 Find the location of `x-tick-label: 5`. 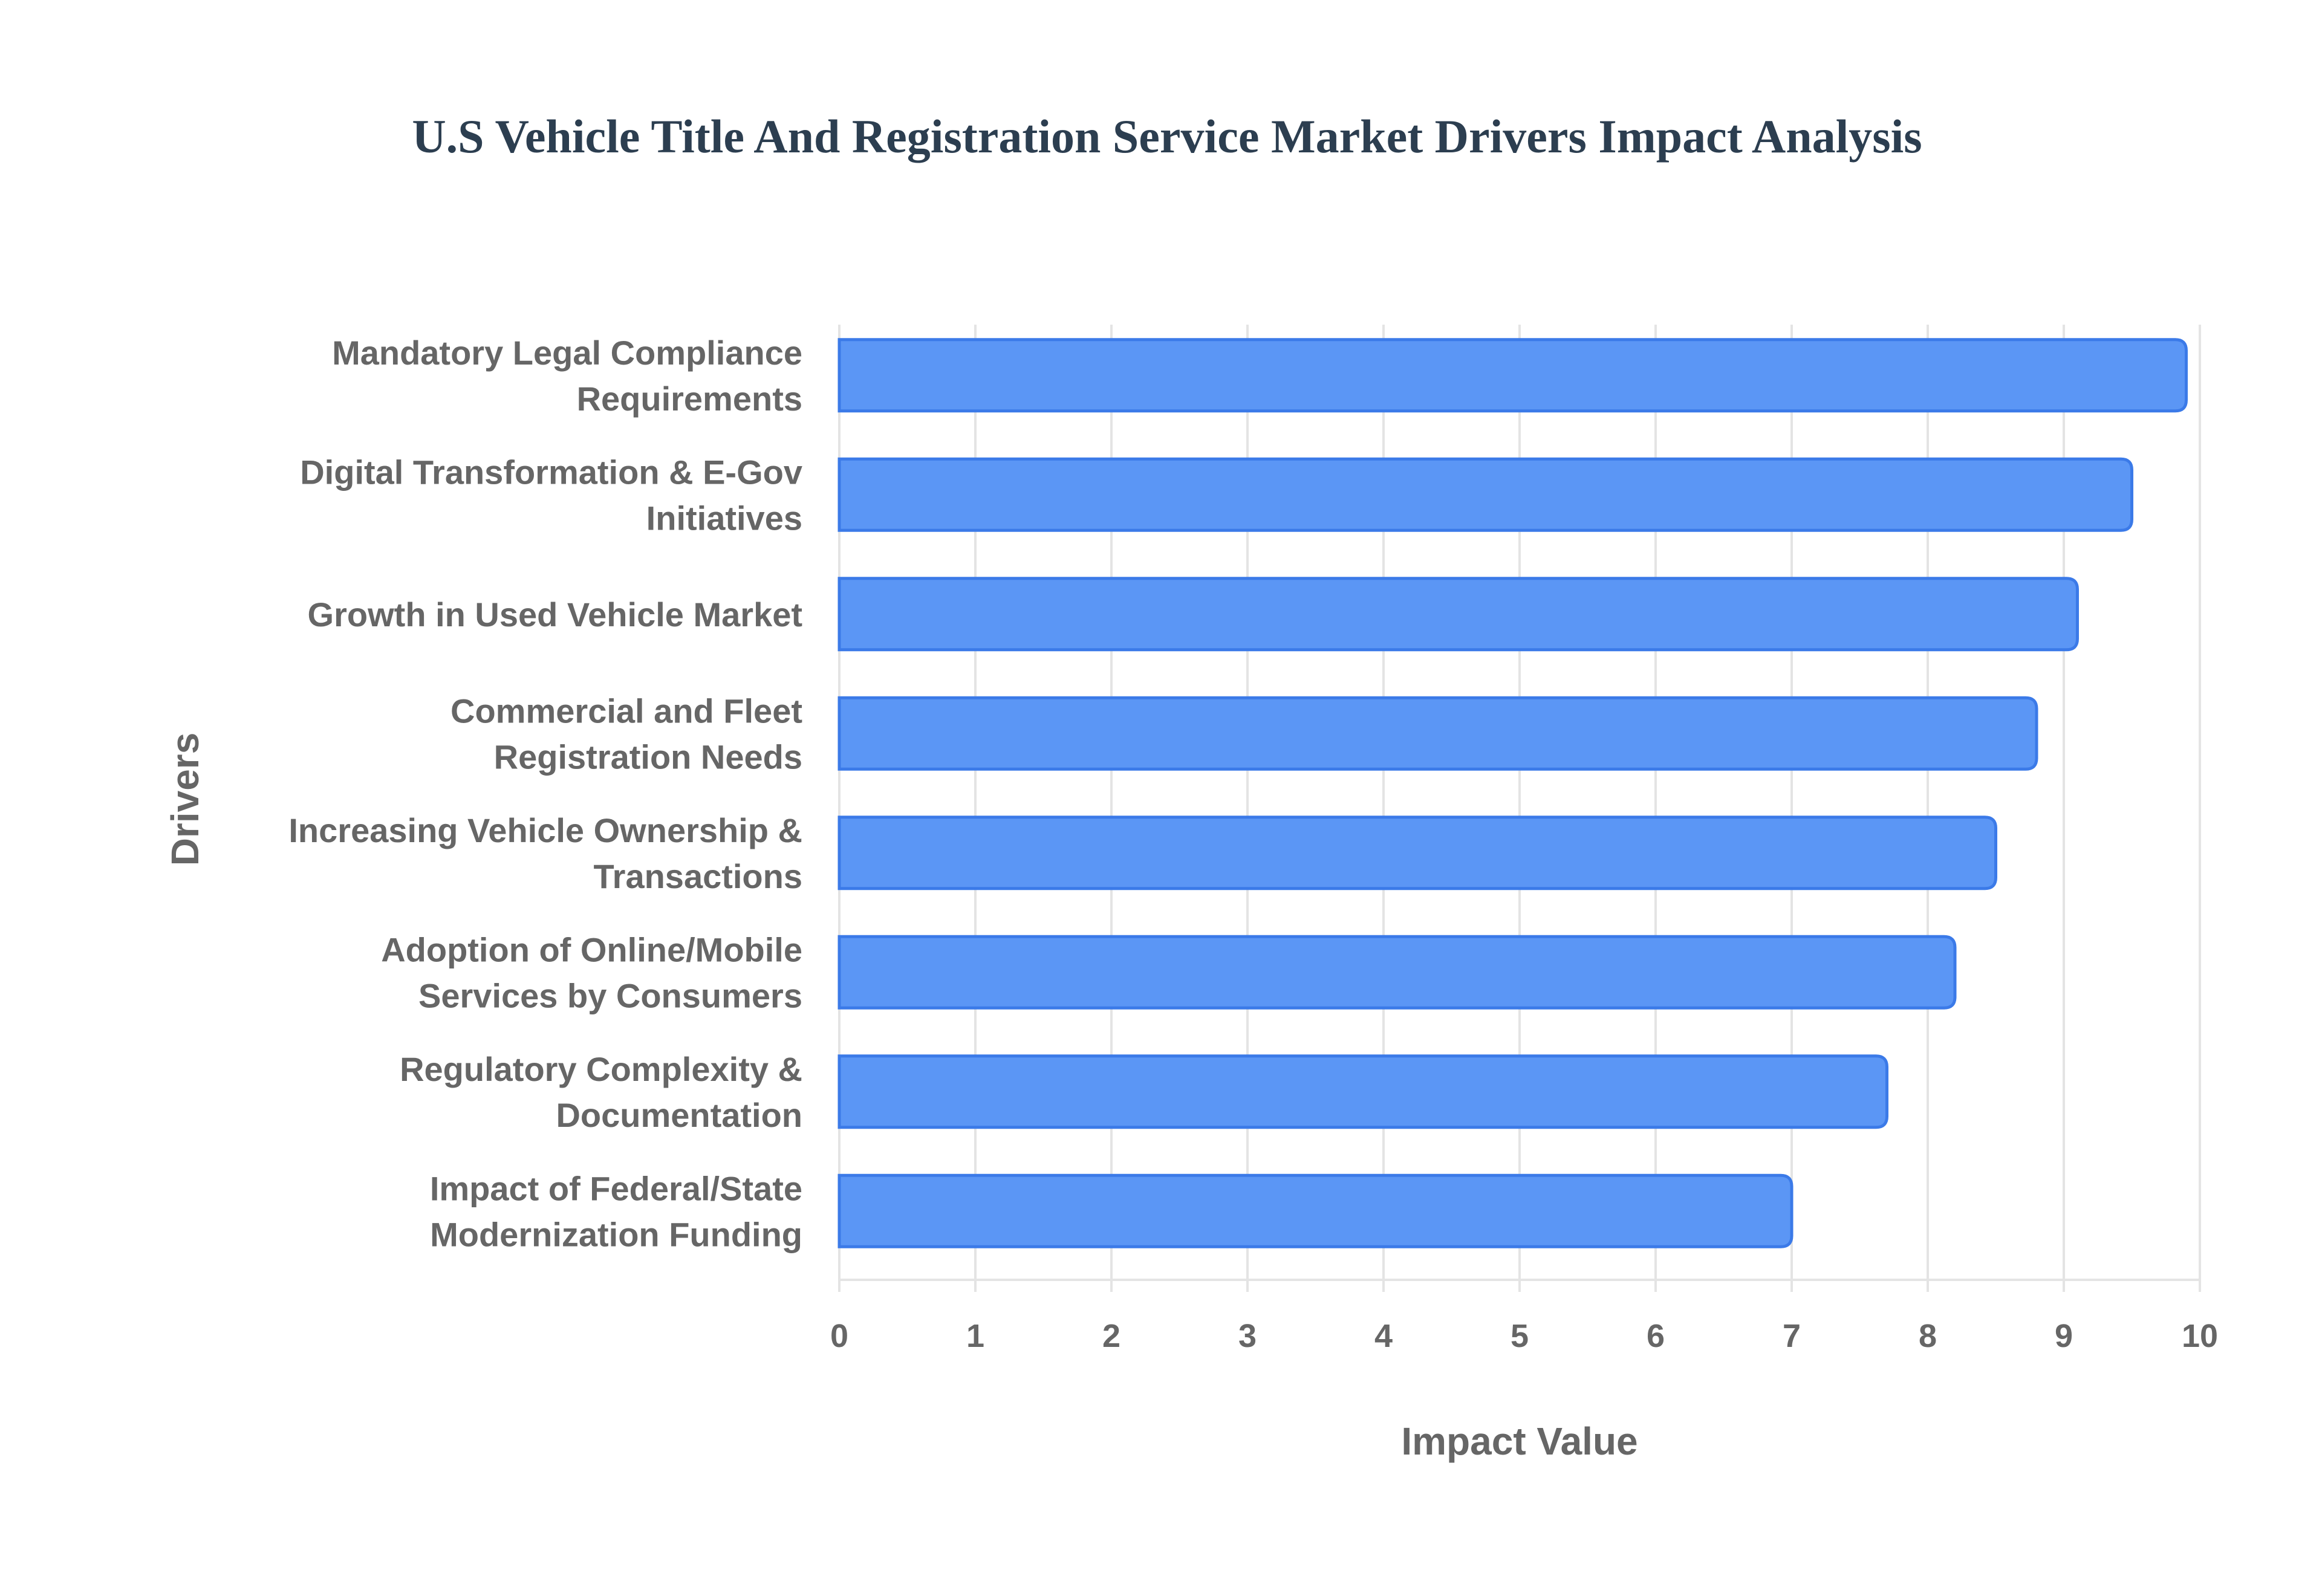

x-tick-label: 5 is located at coordinates (1520, 1336).